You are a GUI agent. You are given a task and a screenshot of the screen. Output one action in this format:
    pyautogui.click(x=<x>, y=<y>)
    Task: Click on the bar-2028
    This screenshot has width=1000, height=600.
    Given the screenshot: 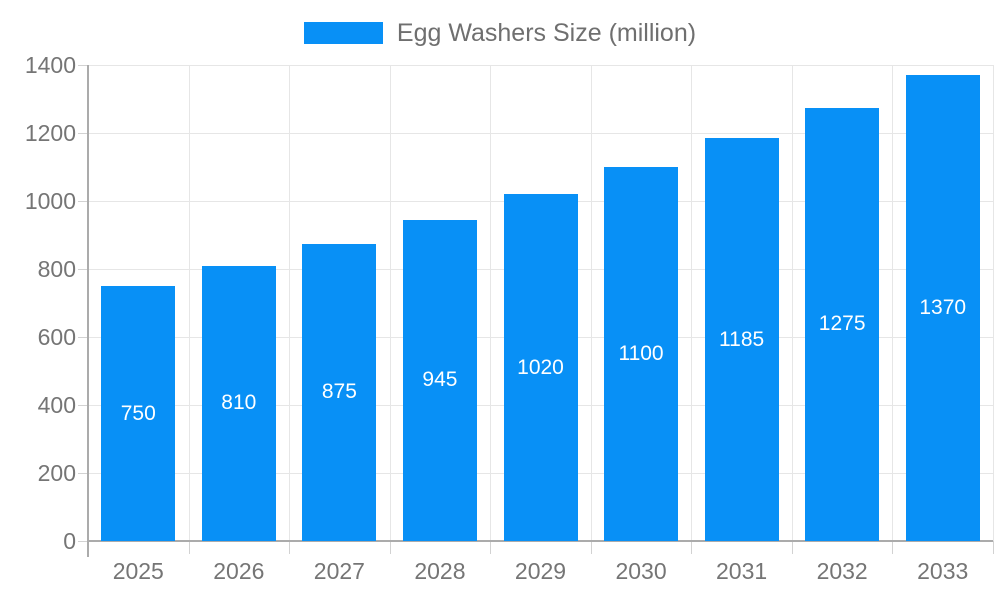 What is the action you would take?
    pyautogui.click(x=439, y=380)
    